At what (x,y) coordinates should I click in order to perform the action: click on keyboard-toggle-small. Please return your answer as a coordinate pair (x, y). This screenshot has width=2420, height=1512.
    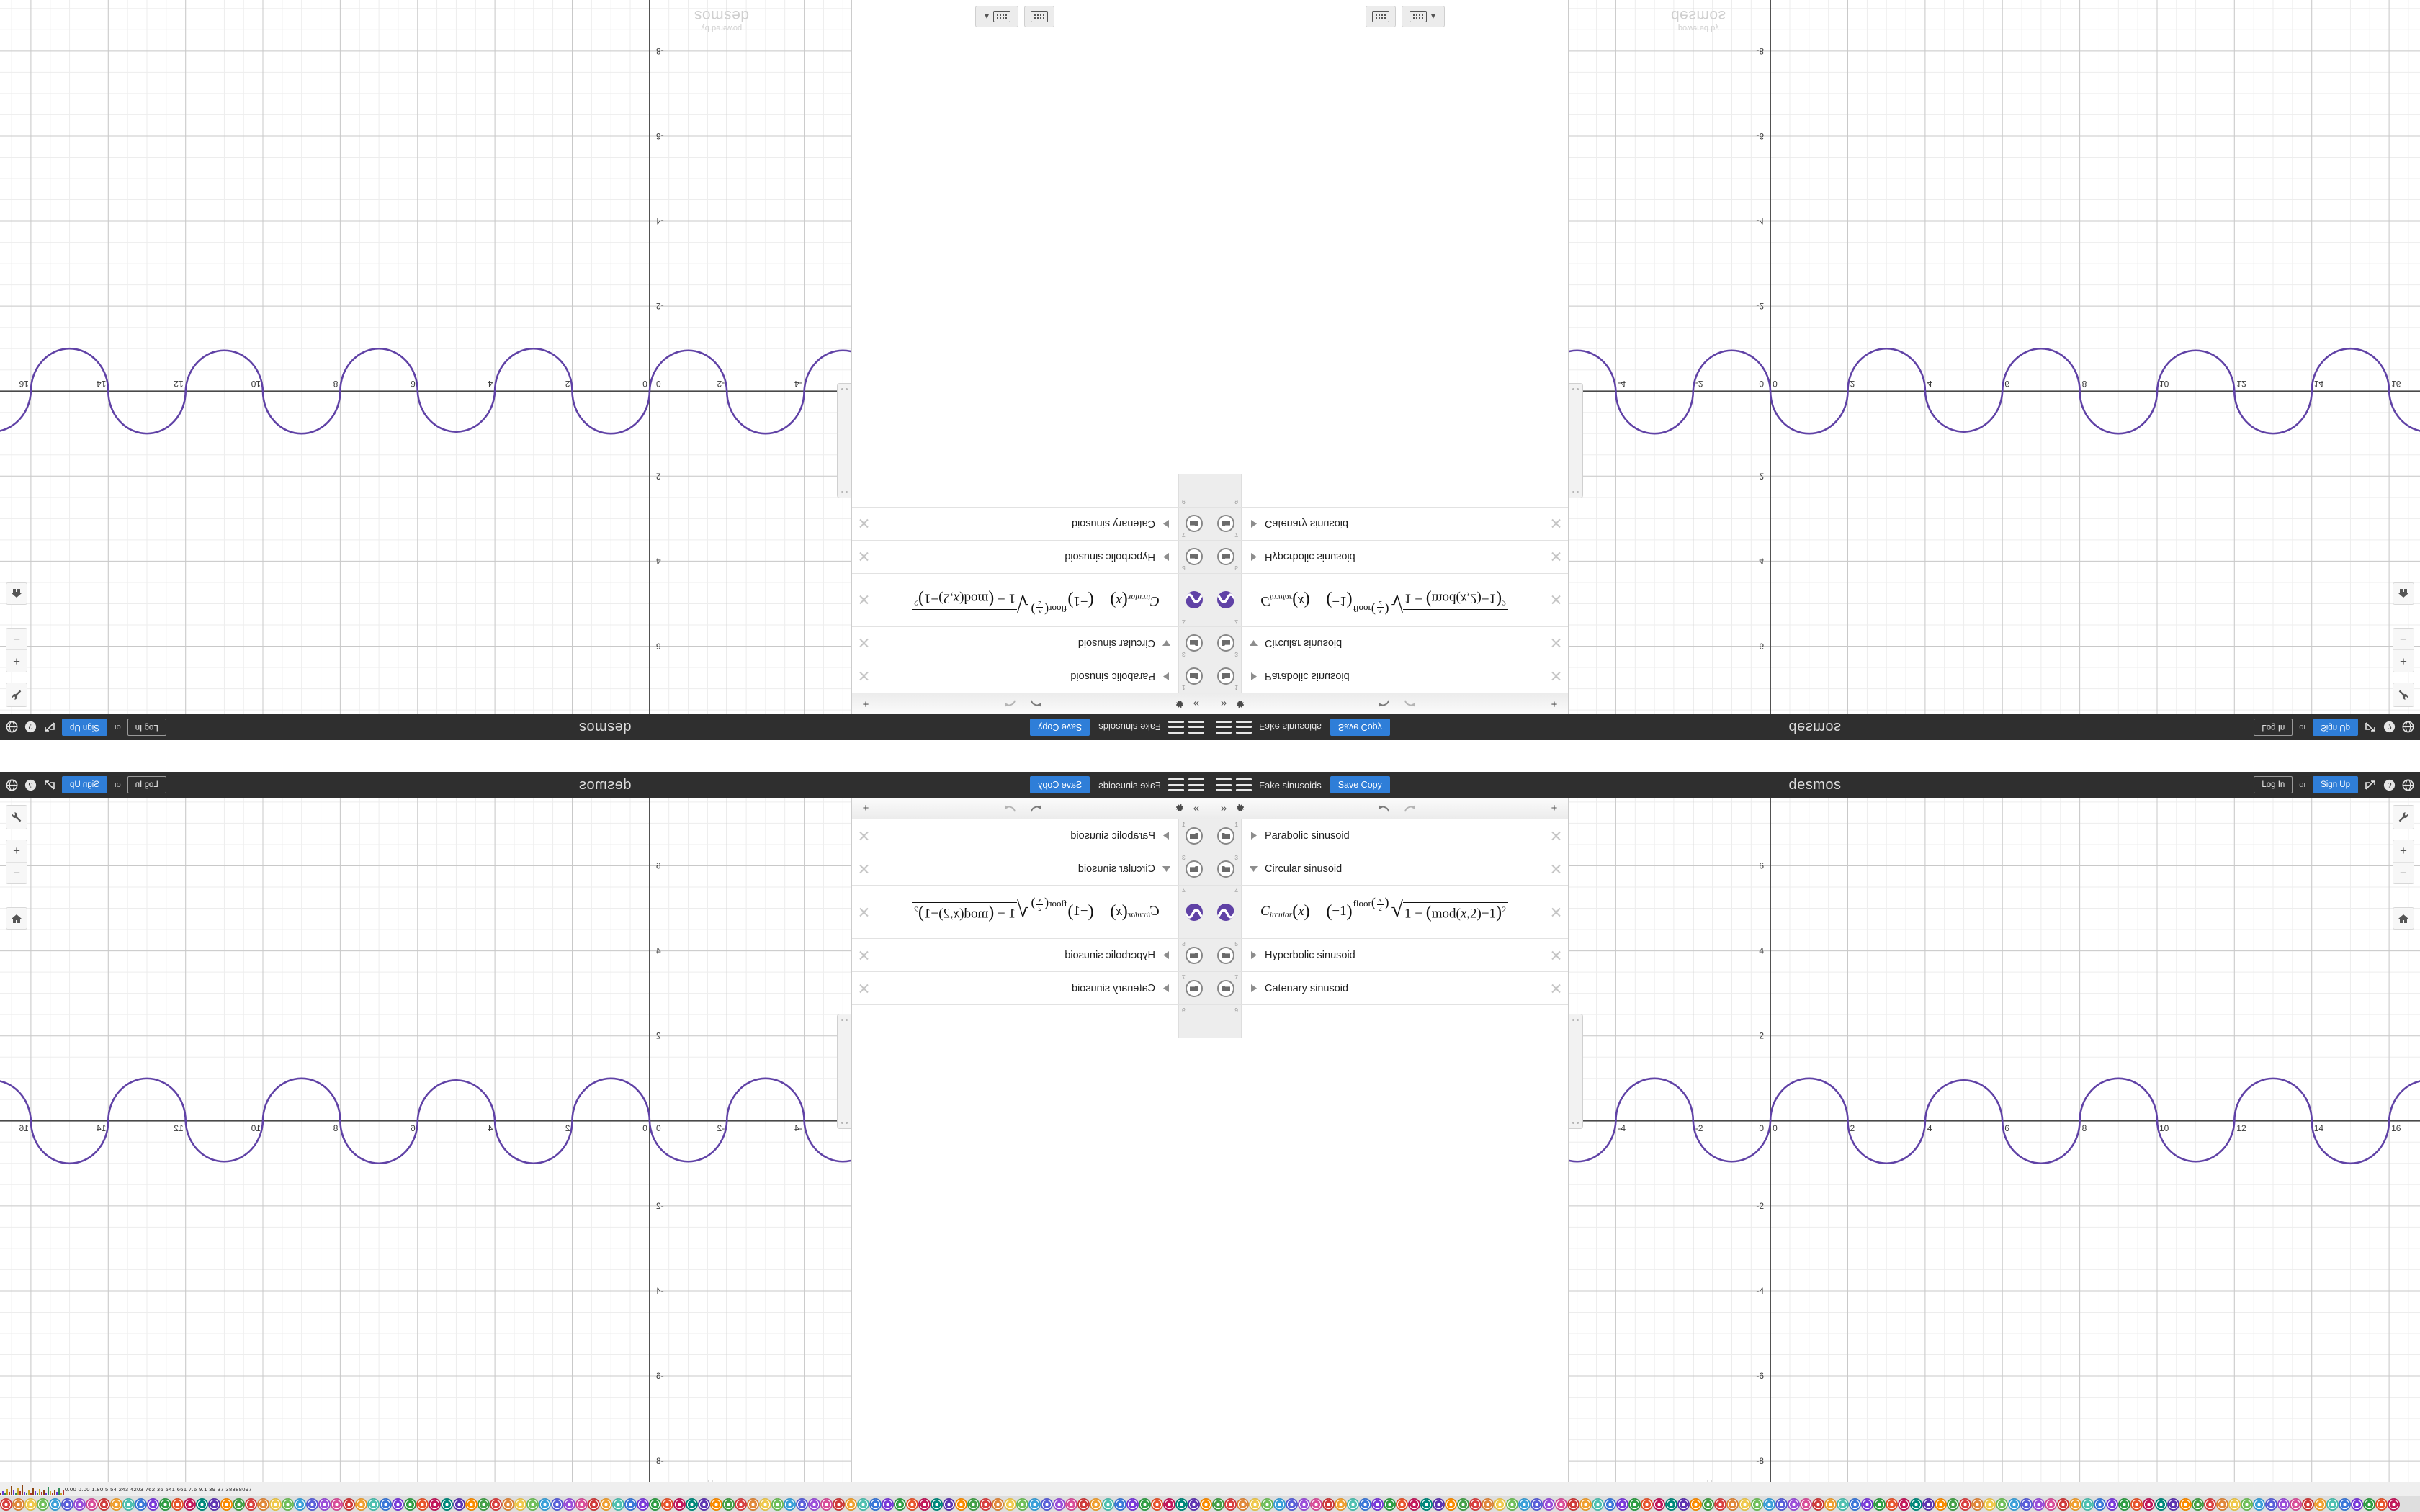
    Looking at the image, I should click on (1381, 16).